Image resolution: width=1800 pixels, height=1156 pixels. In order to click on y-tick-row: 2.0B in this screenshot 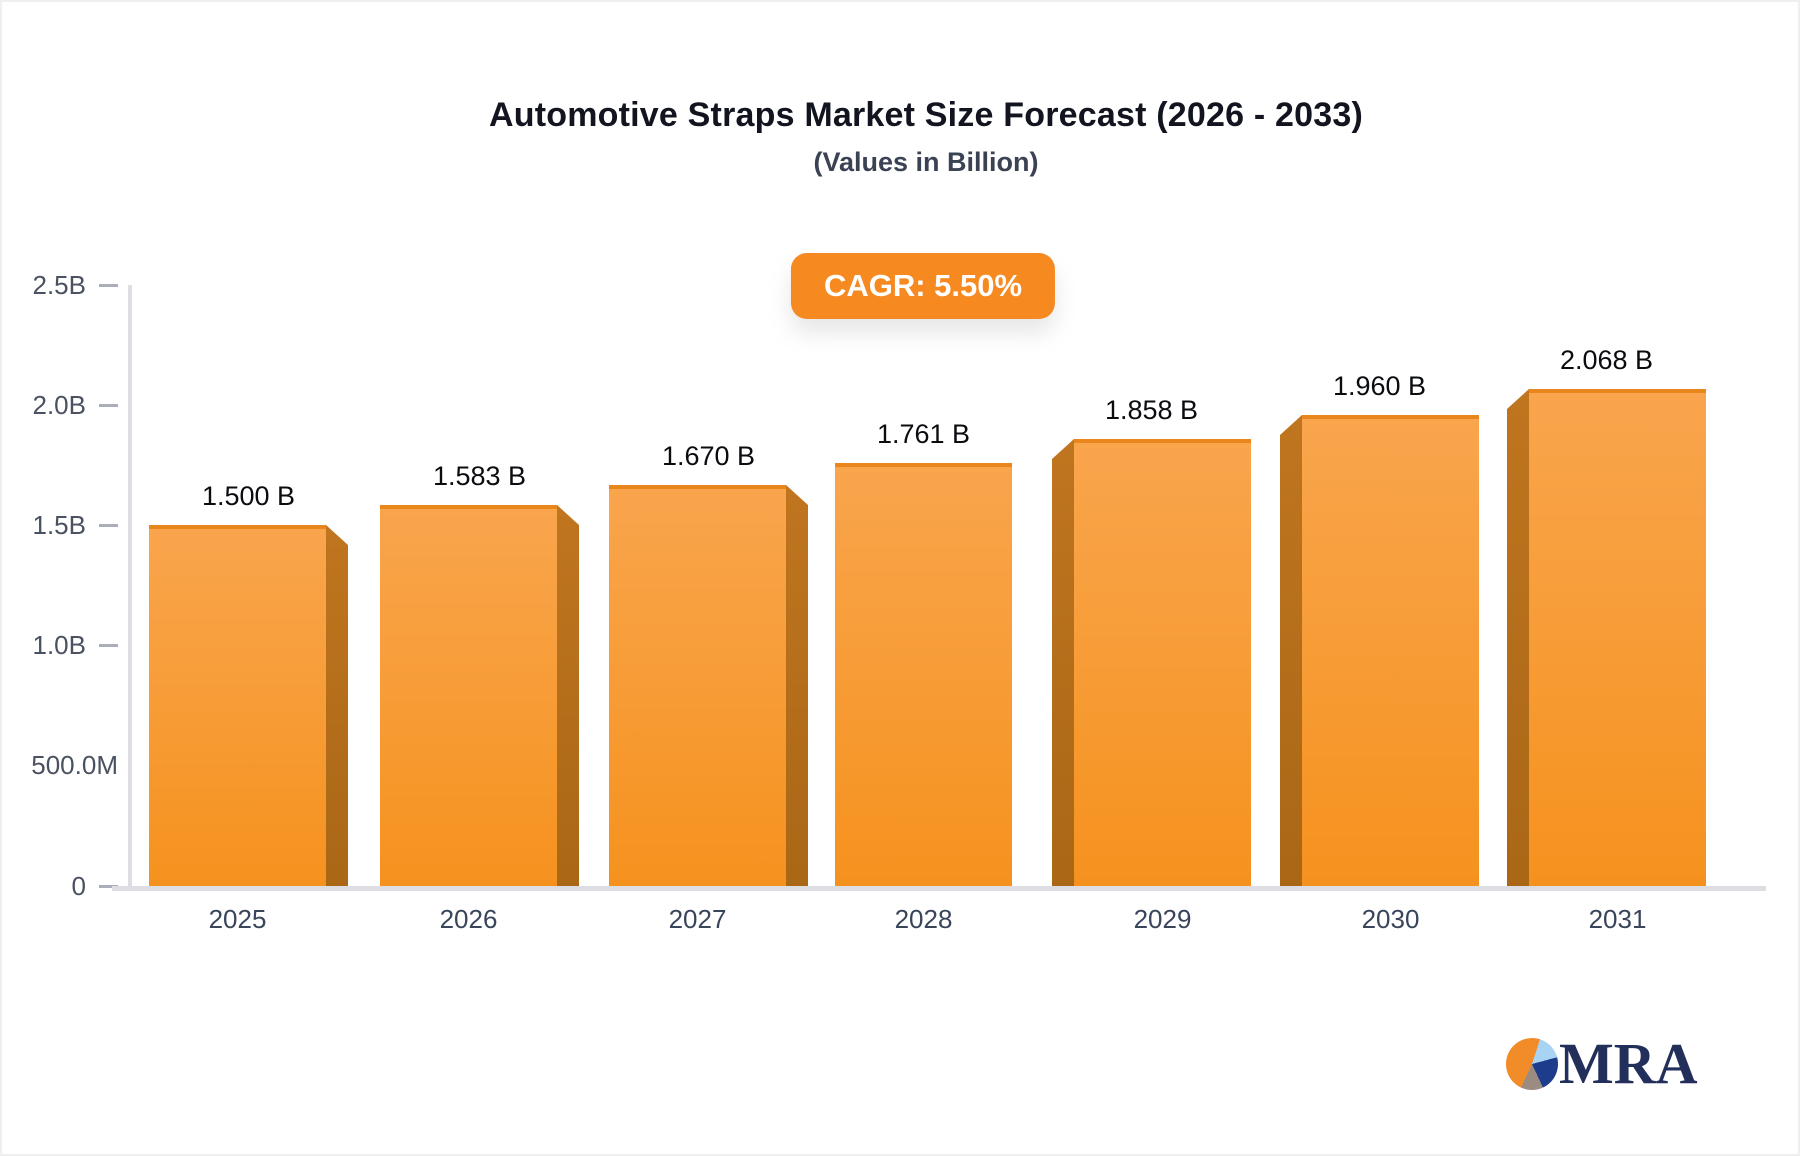, I will do `click(59, 404)`.